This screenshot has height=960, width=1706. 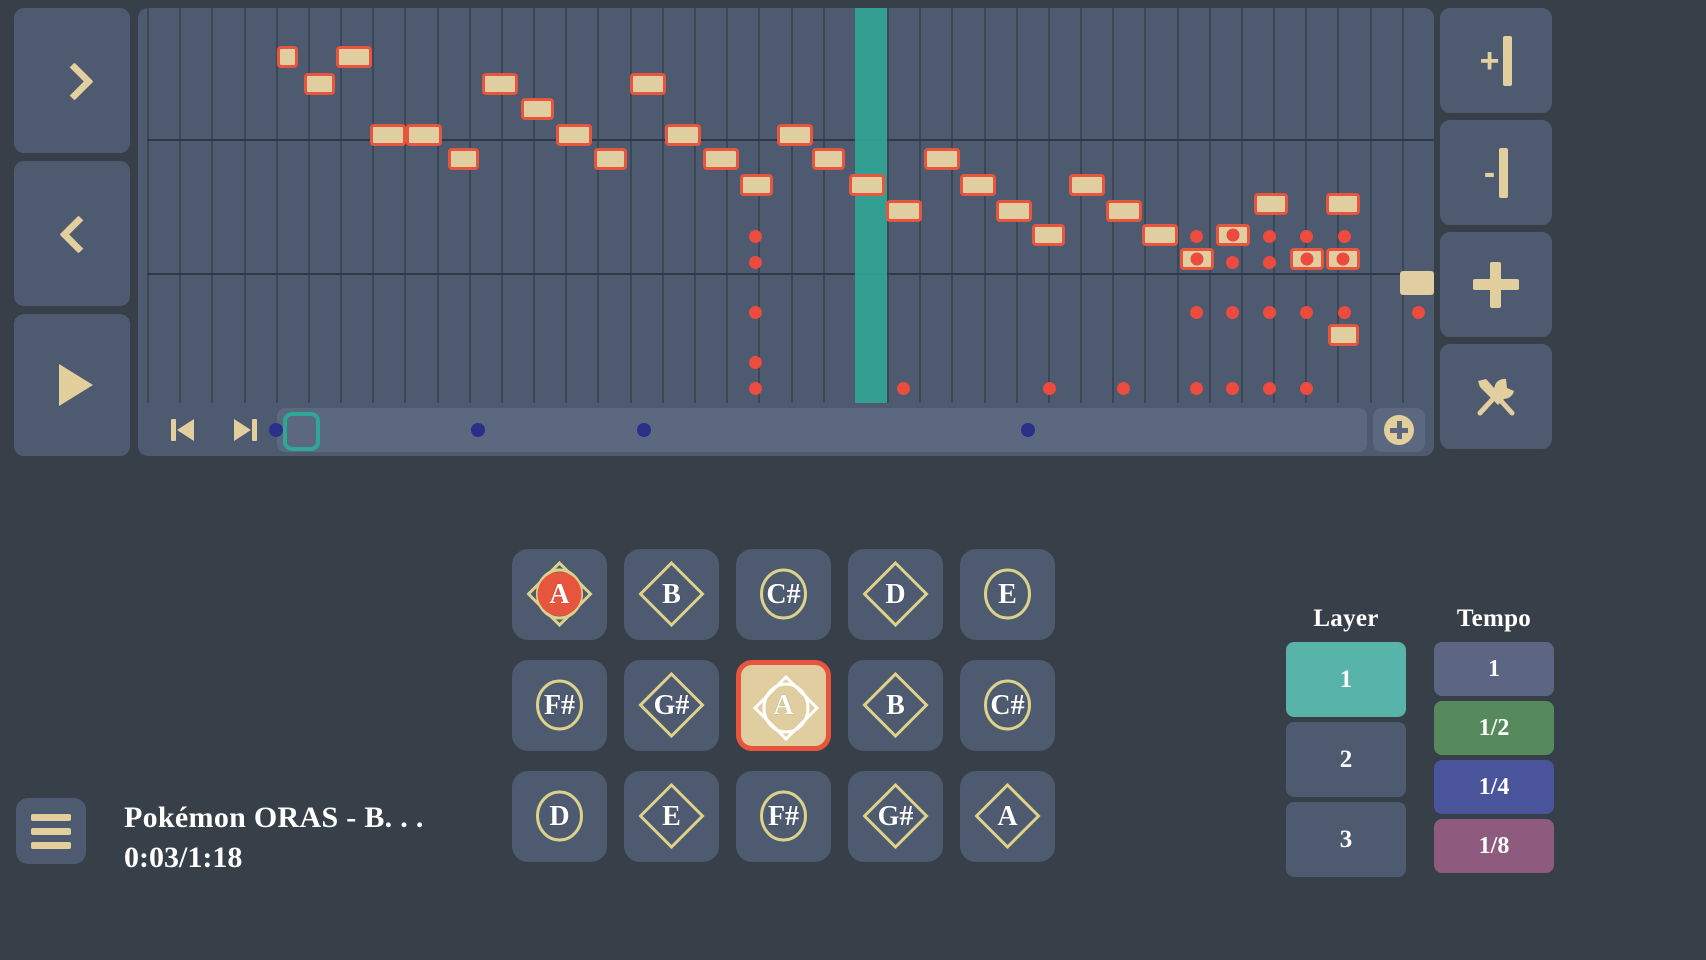 I want to click on remove-column-button: -, so click(x=1496, y=172).